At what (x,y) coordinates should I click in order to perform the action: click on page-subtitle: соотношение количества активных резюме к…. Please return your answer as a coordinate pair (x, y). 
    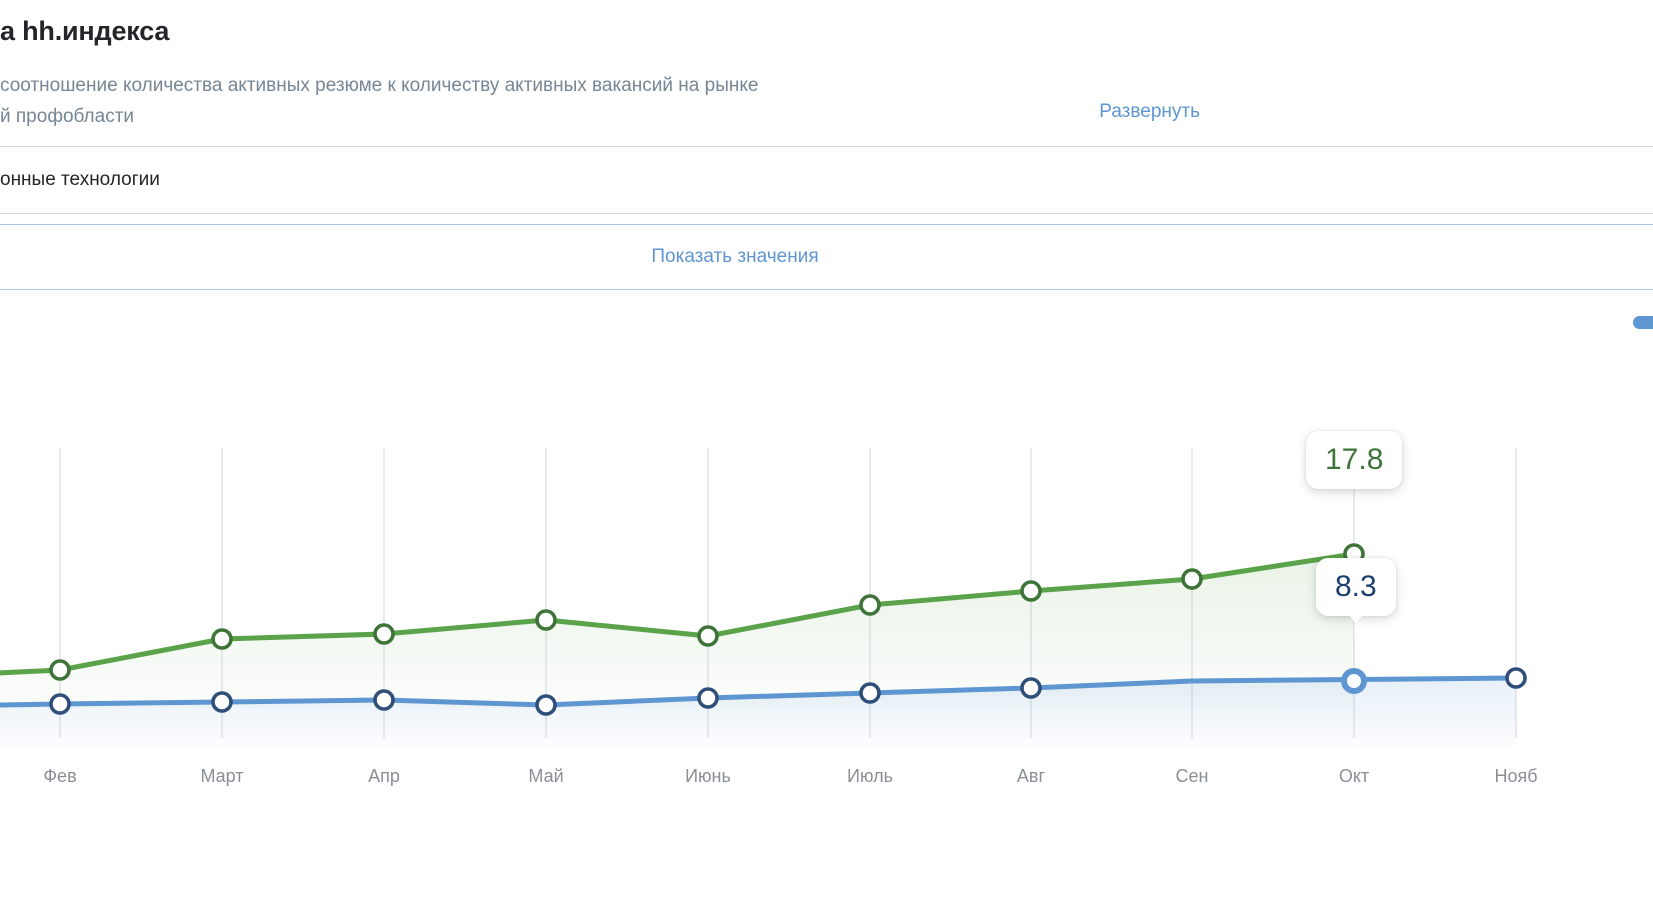
    Looking at the image, I should click on (379, 101).